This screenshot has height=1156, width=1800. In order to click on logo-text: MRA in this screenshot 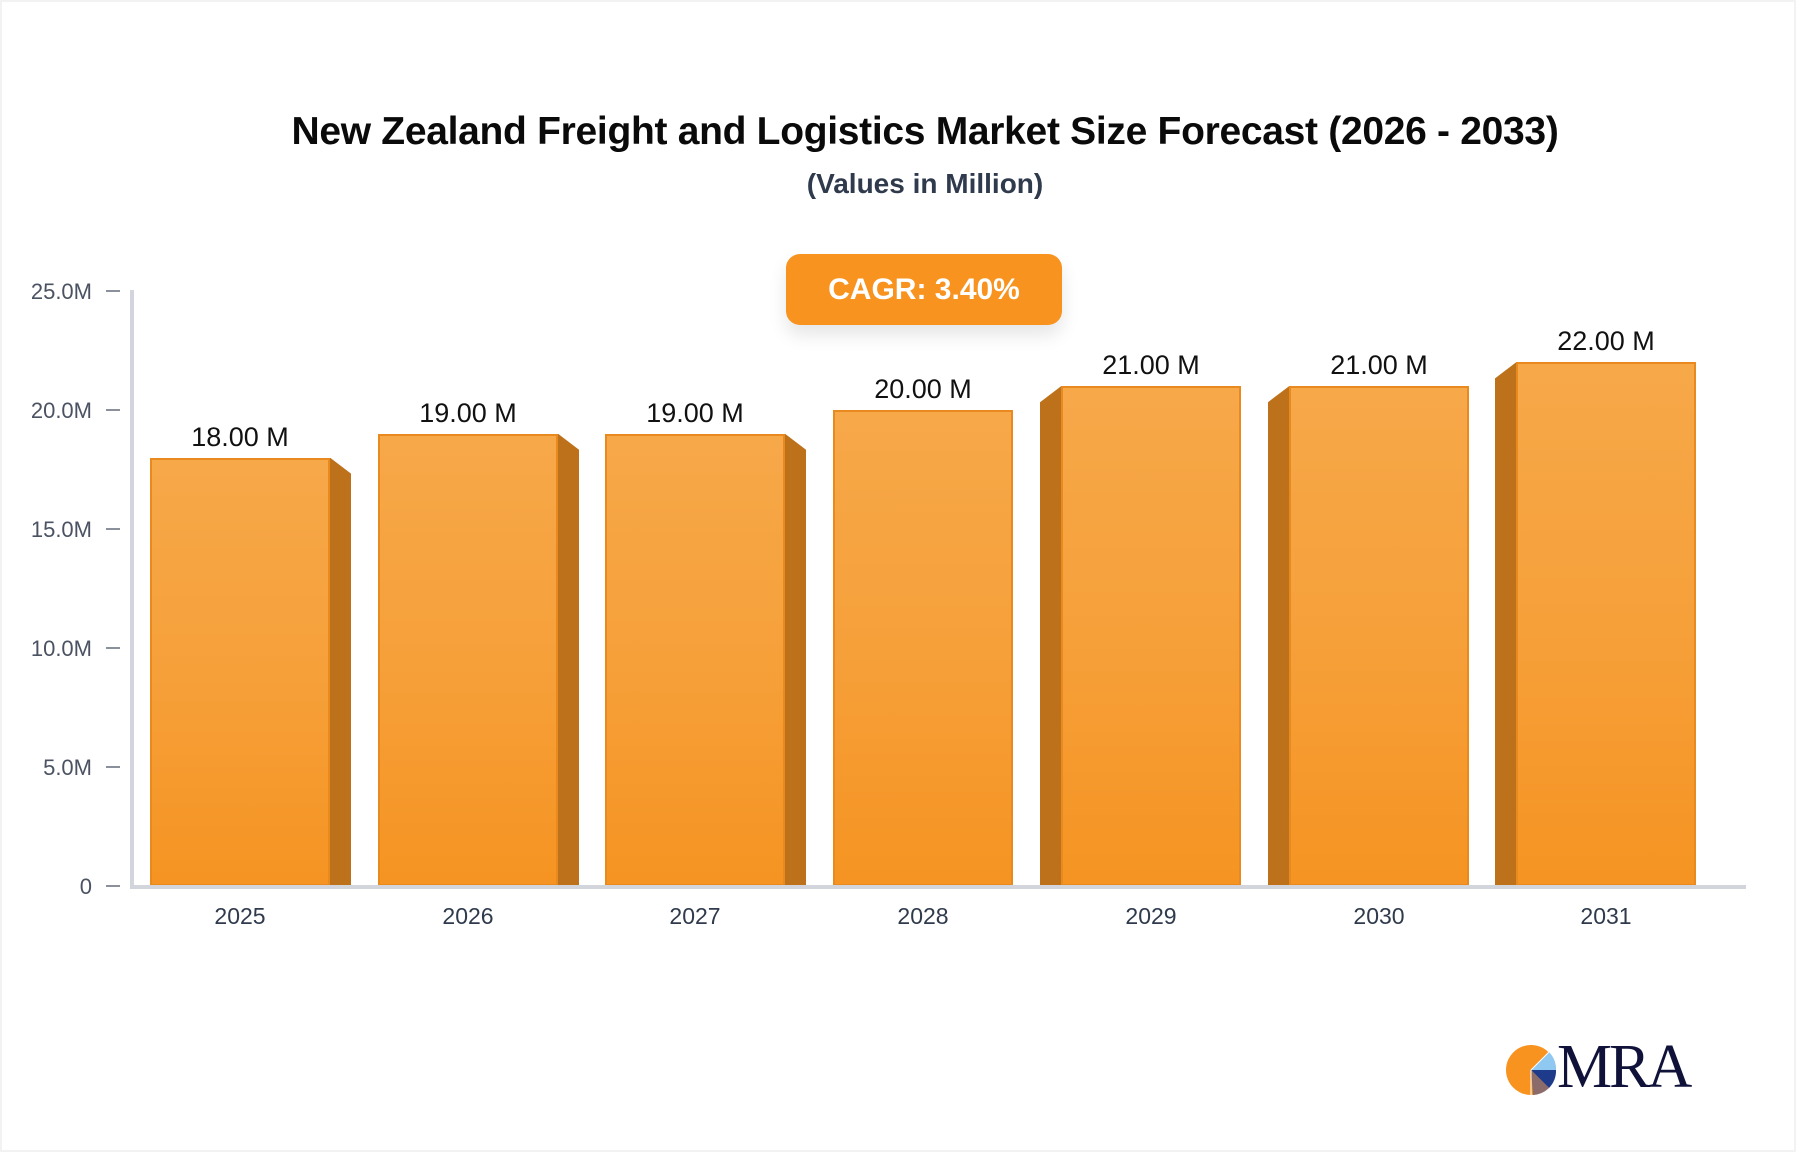, I will do `click(1624, 1067)`.